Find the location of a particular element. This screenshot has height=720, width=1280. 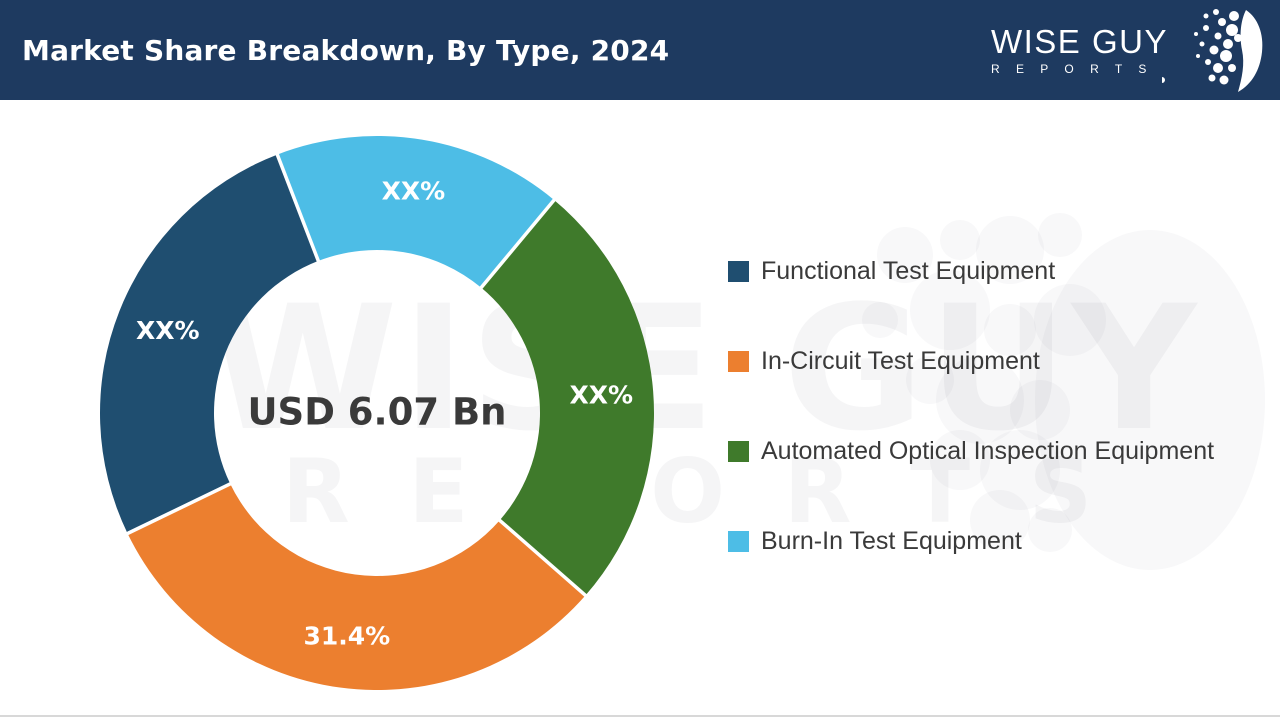

donut-segment-automated-optical-inspection-equipment is located at coordinates (567, 397).